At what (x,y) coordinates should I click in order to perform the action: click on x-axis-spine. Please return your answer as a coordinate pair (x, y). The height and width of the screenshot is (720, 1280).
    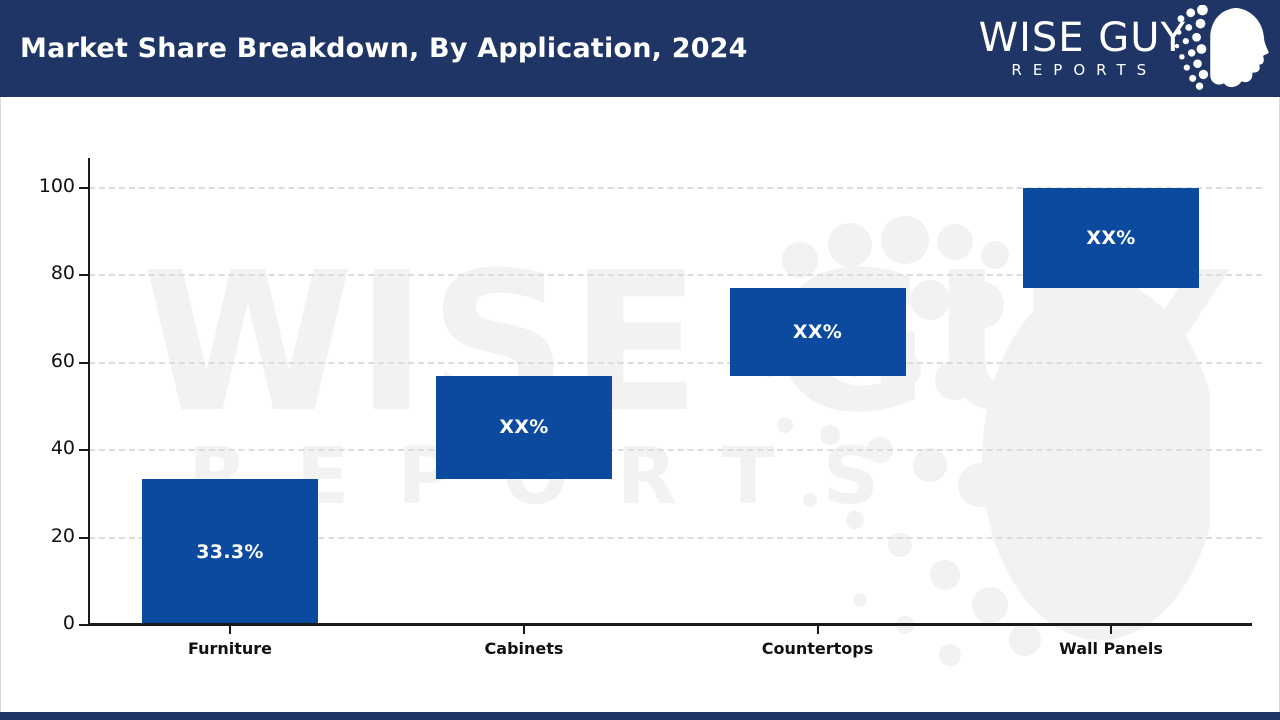
    Looking at the image, I should click on (670, 624).